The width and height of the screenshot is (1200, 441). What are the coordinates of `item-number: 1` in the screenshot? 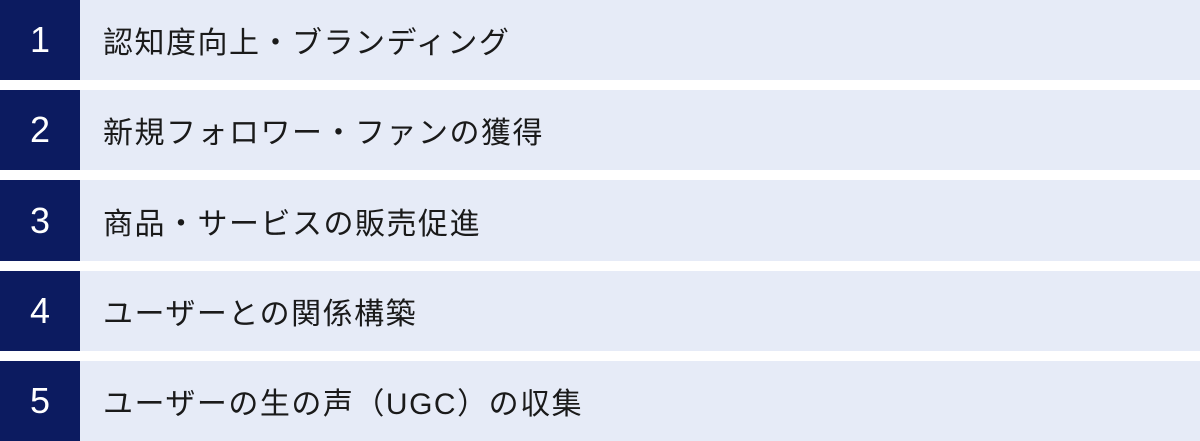 It's located at (40, 40).